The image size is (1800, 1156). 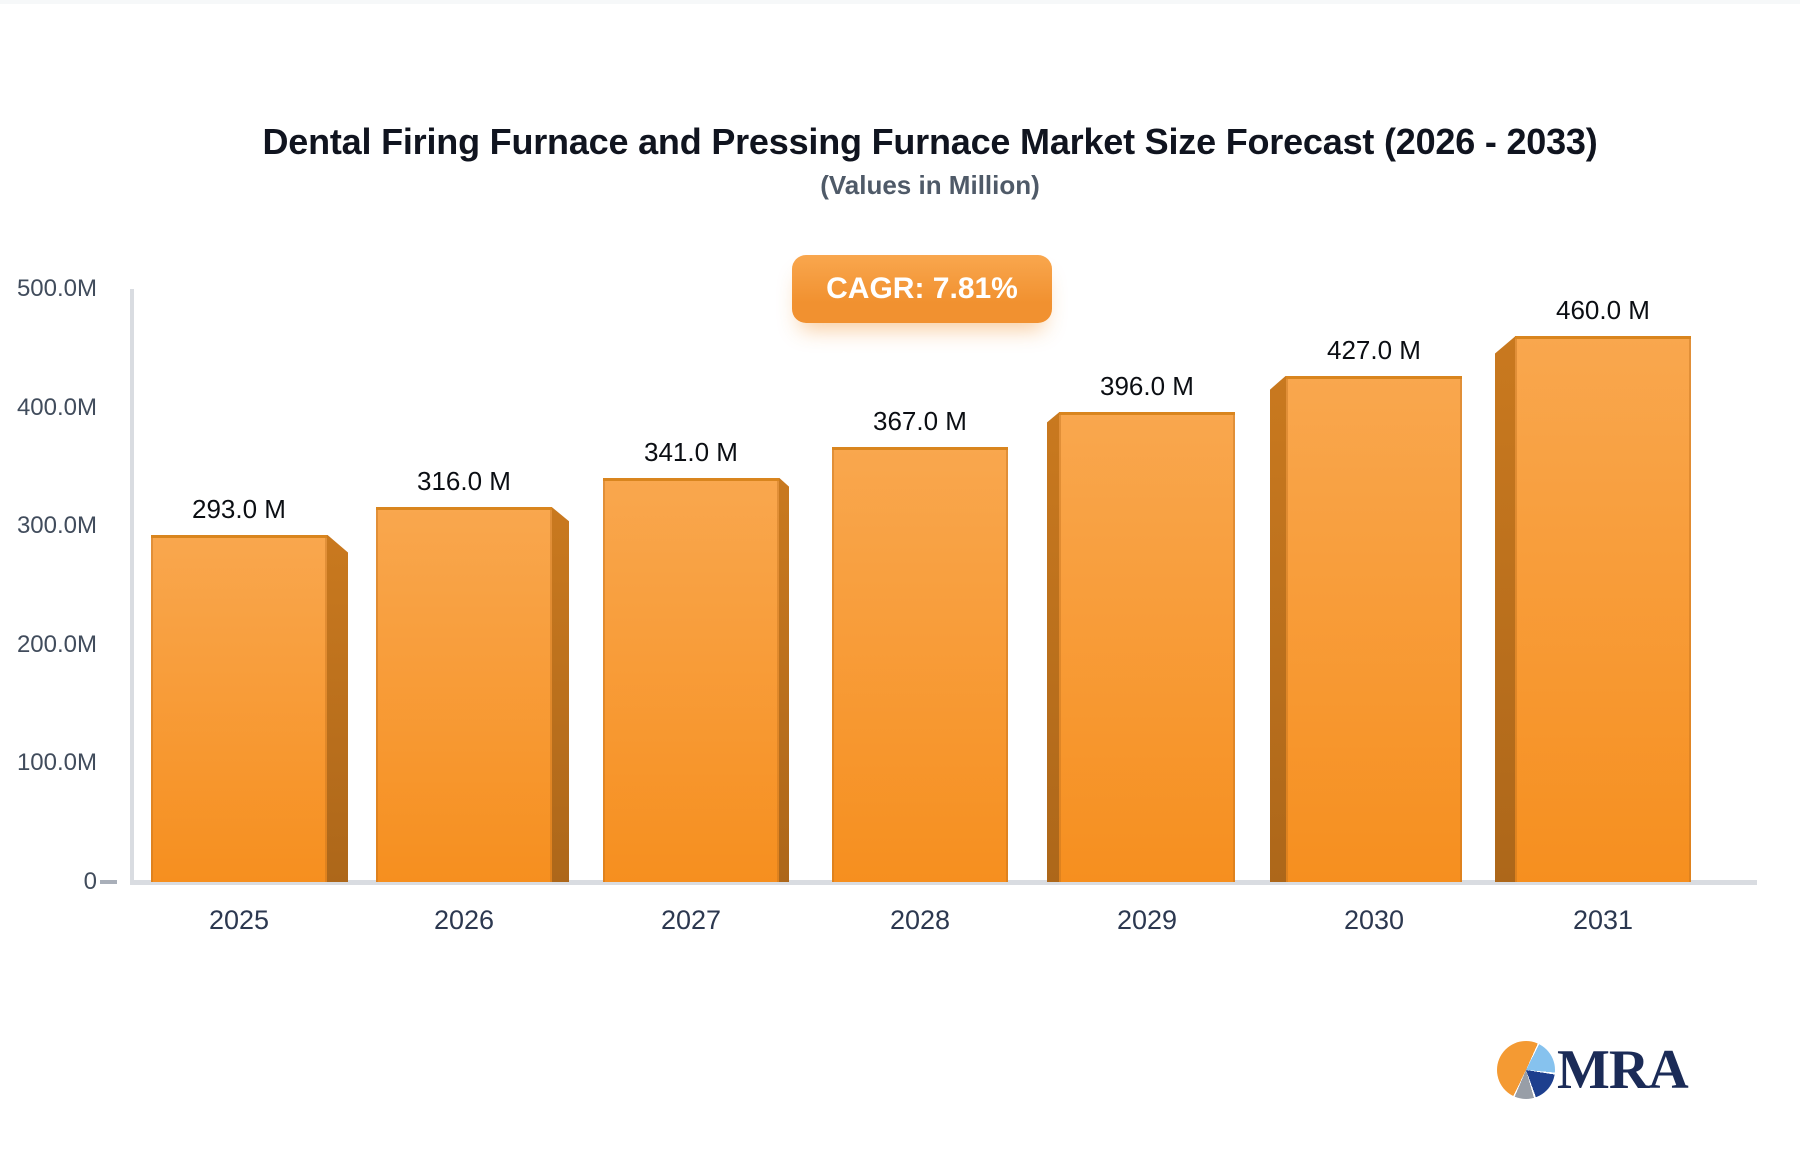 What do you see at coordinates (691, 920) in the screenshot?
I see `x-axis-label-2027: 2027` at bounding box center [691, 920].